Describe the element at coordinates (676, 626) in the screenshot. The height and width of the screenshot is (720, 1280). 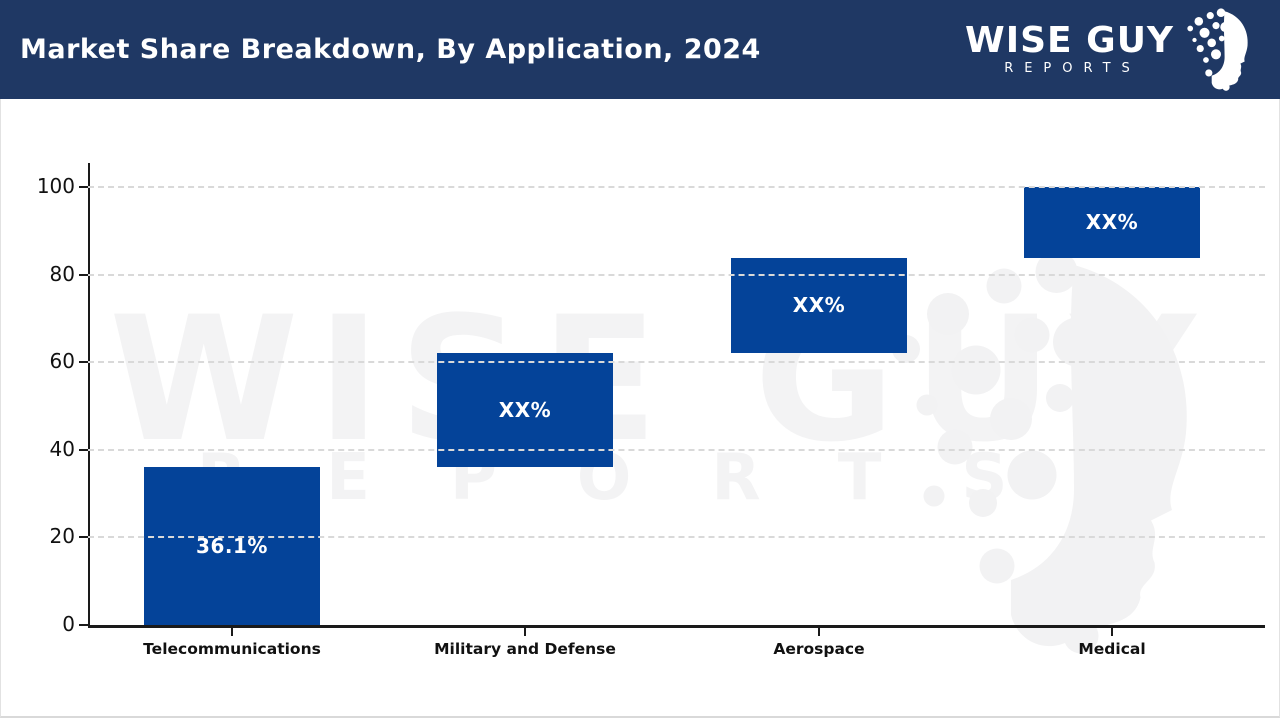
I see `x-axis-line` at that location.